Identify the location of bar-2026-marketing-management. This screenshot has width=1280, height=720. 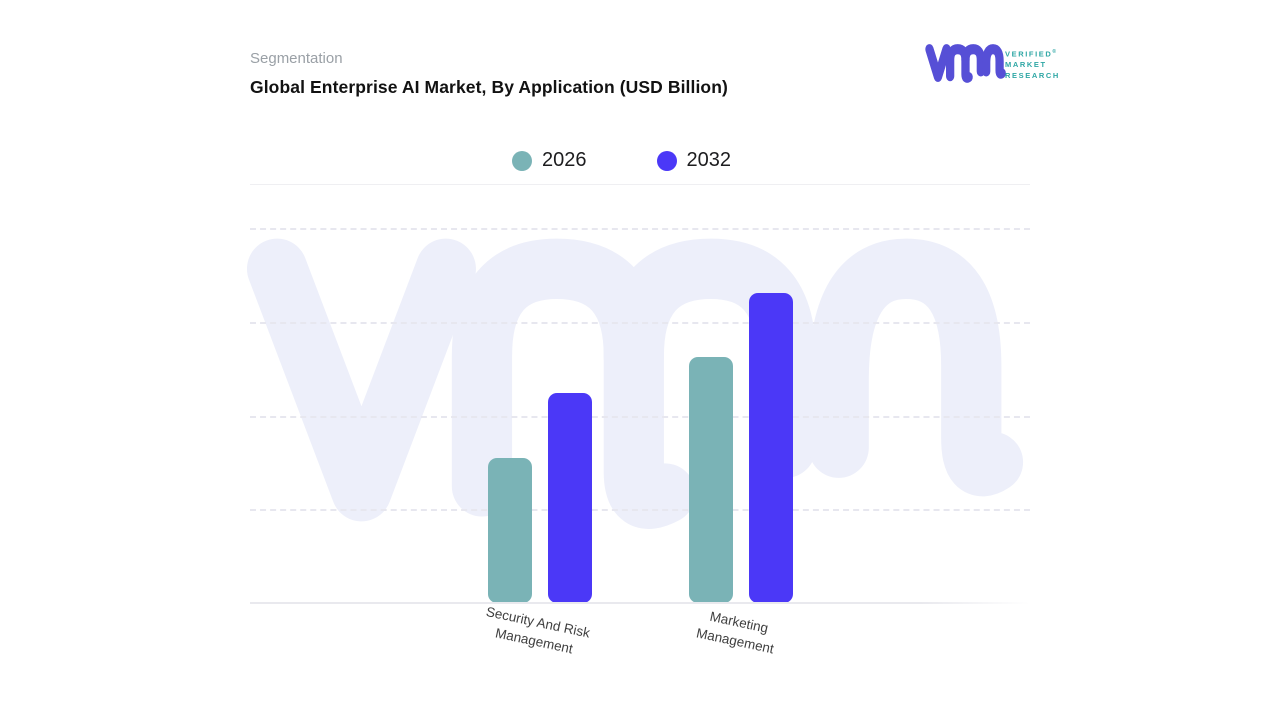
(711, 480).